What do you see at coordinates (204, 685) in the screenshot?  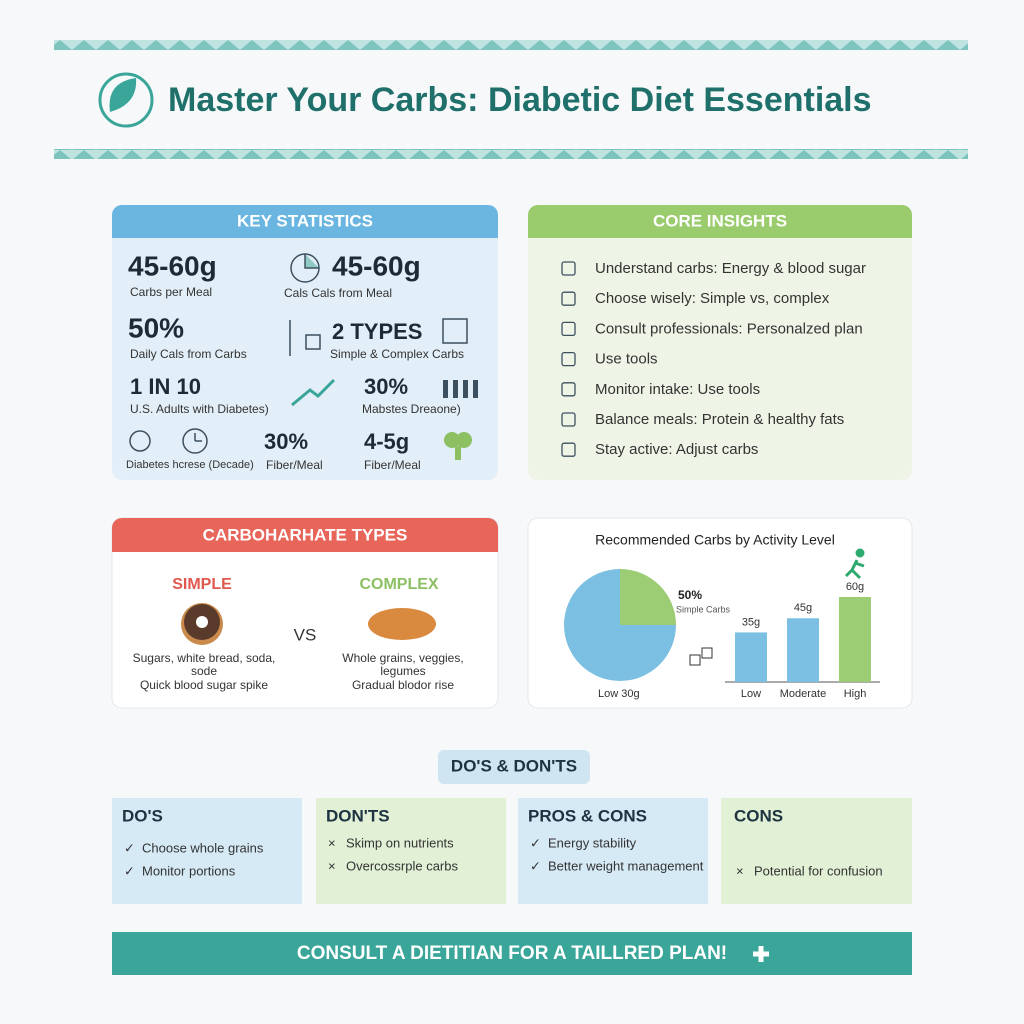 I see `type-effect: Quick blood sugar spike` at bounding box center [204, 685].